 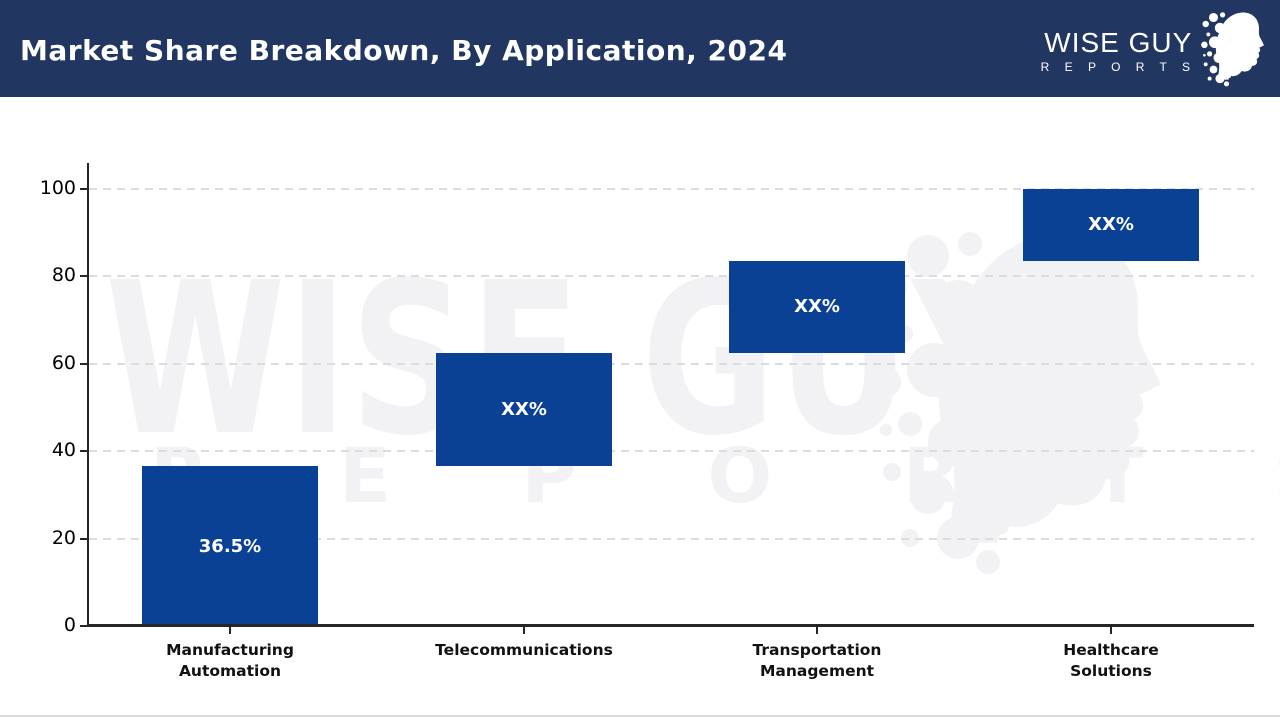 What do you see at coordinates (63, 537) in the screenshot?
I see `y-tick-label: 20` at bounding box center [63, 537].